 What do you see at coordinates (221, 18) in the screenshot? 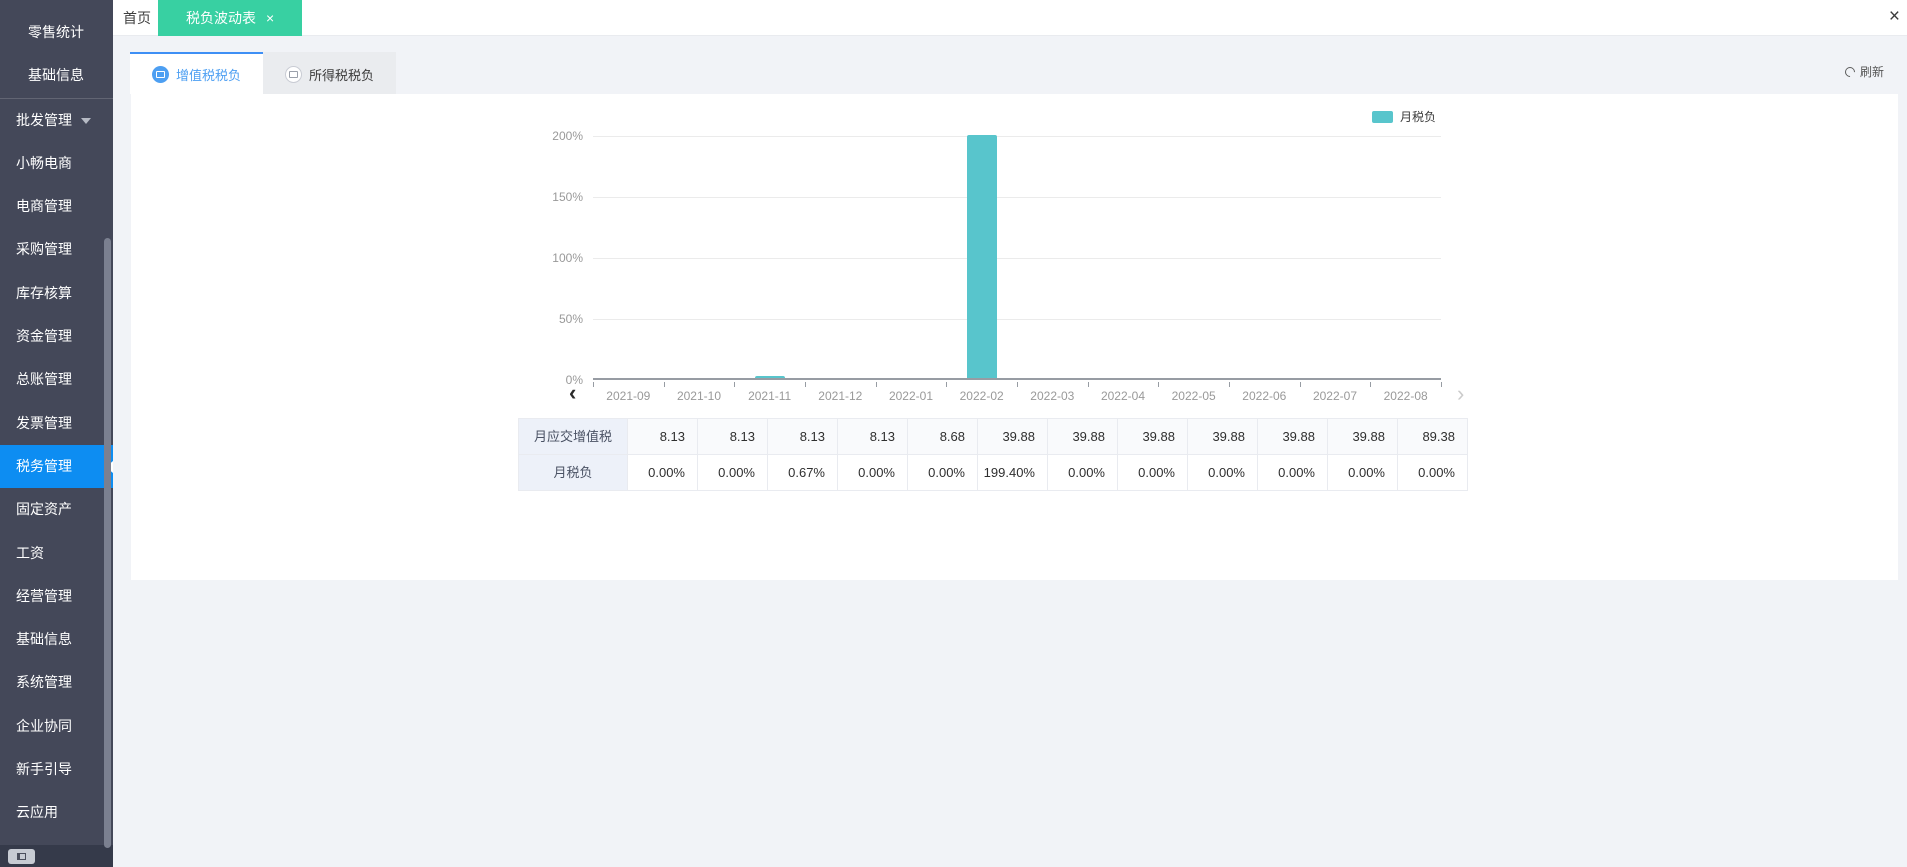
I see `top-tab-label: 税负波动表` at bounding box center [221, 18].